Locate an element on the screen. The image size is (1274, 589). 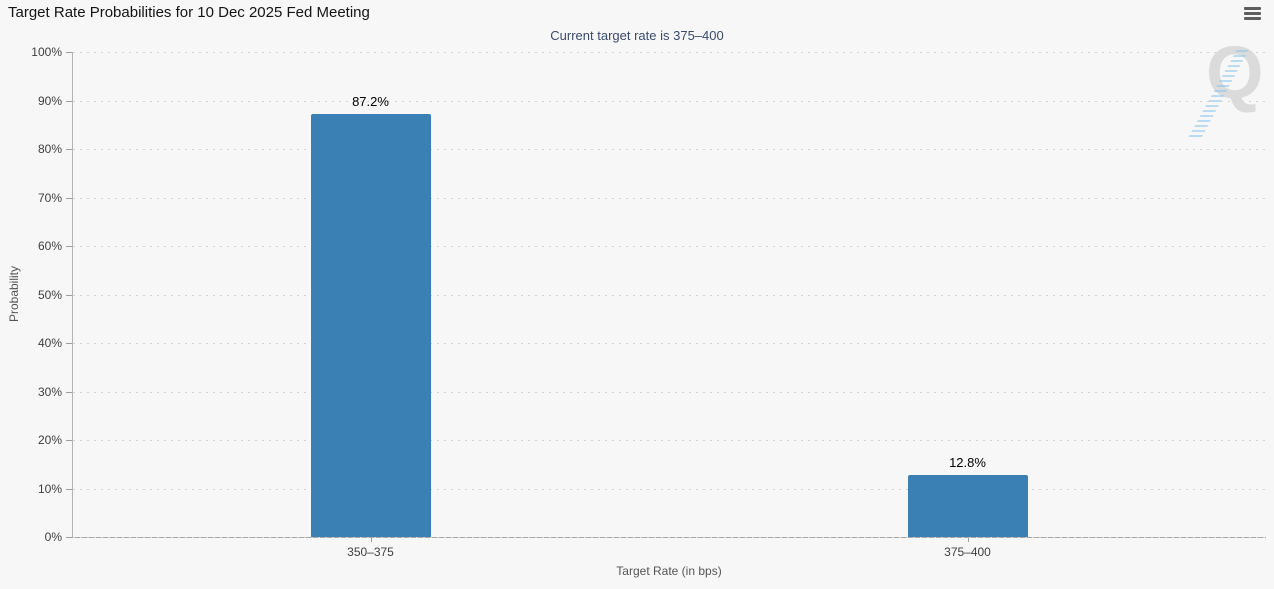
y-tick-label: 60% is located at coordinates (49, 246).